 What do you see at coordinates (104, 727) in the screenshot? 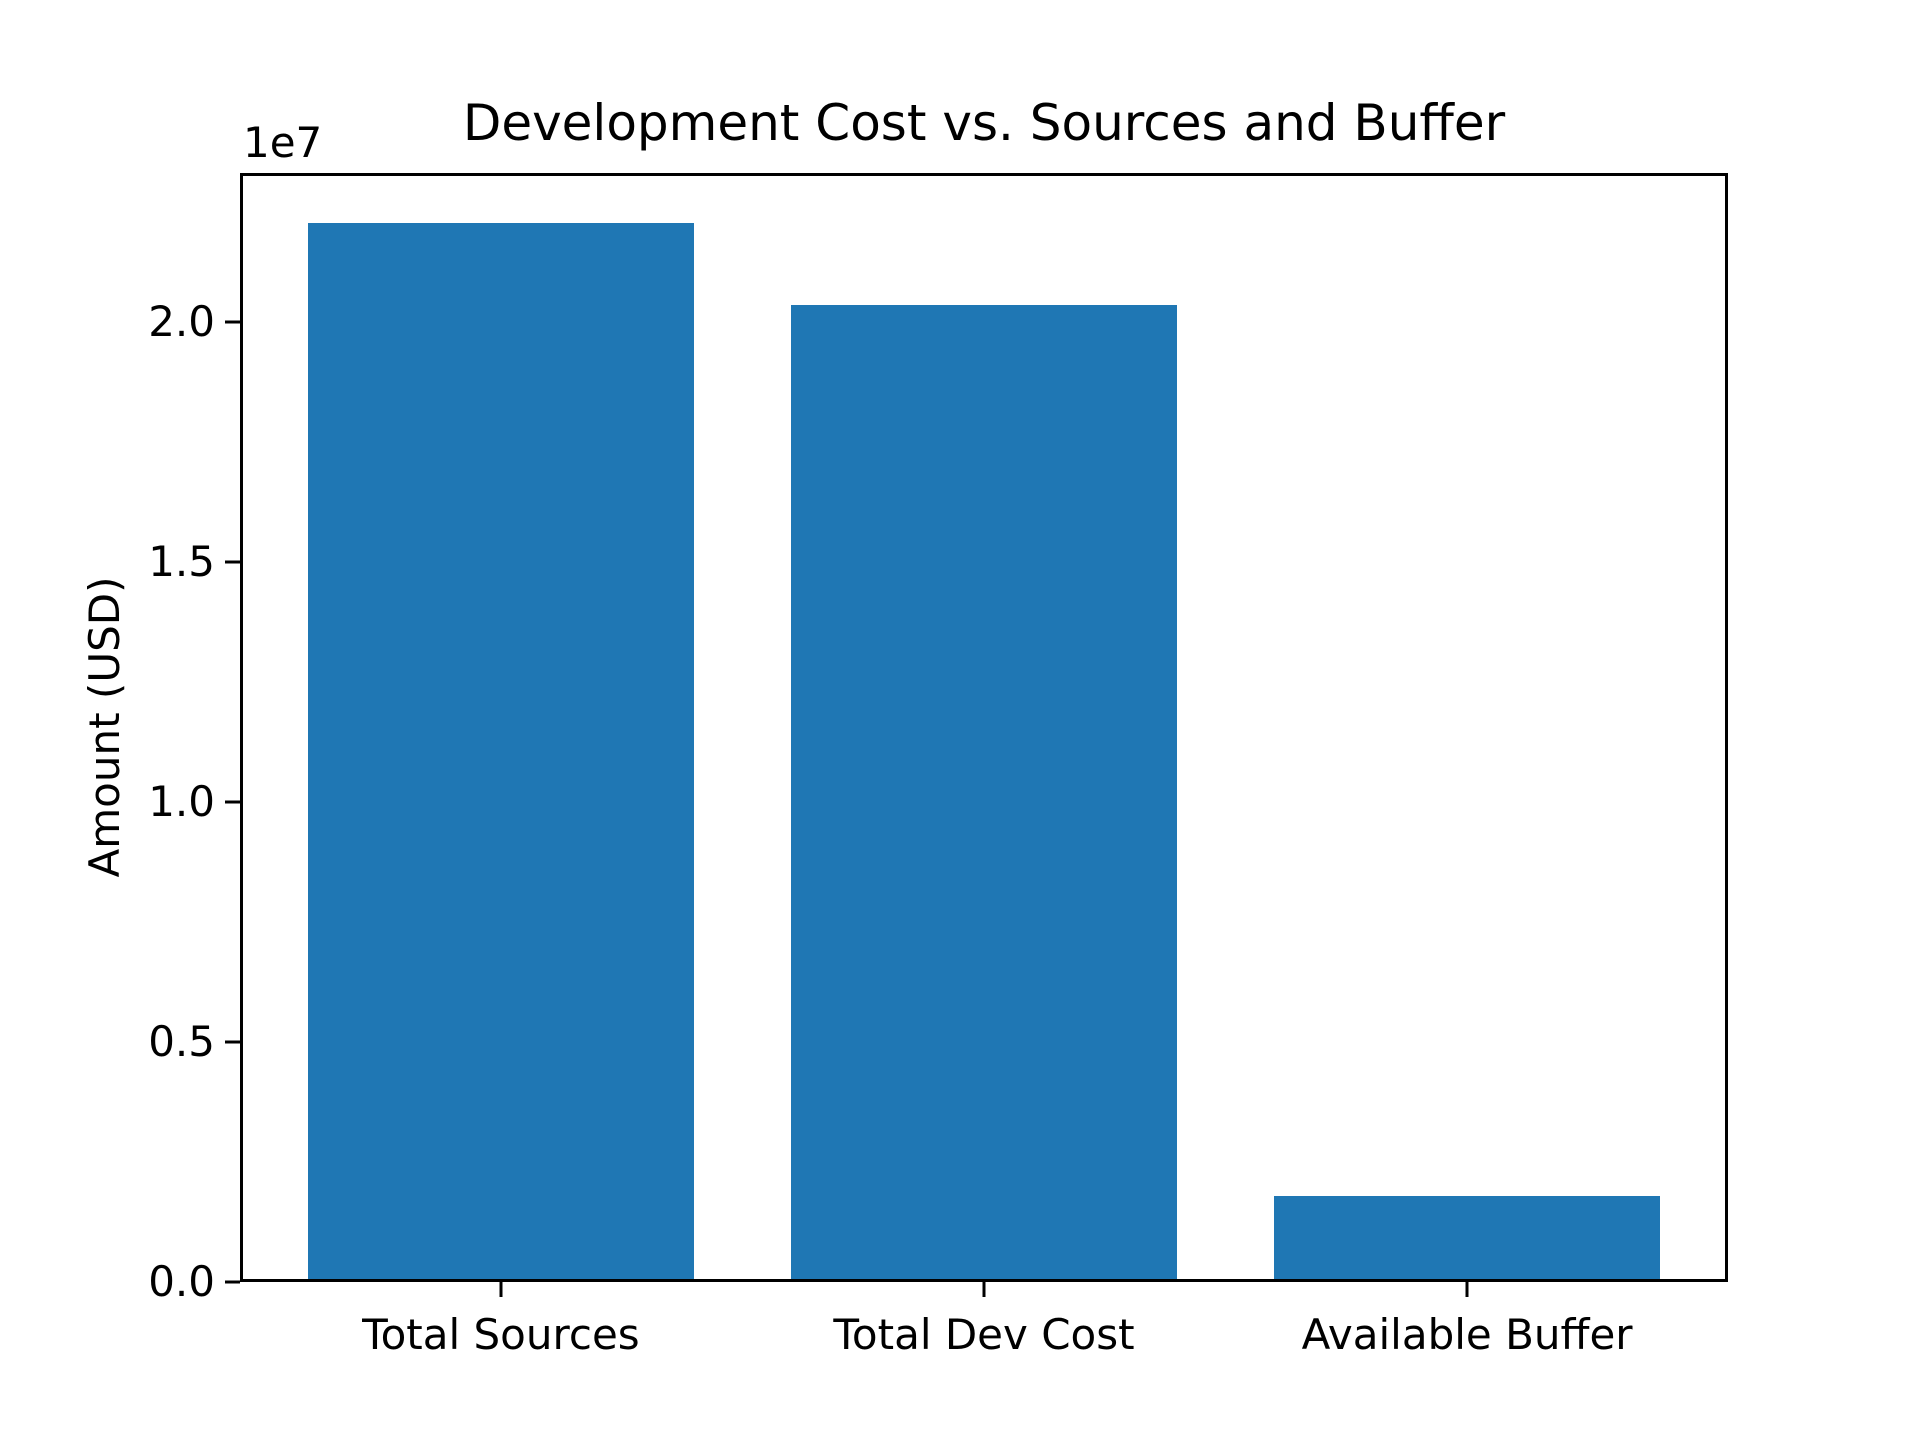
I see `y-axis-label: Amount (USD)` at bounding box center [104, 727].